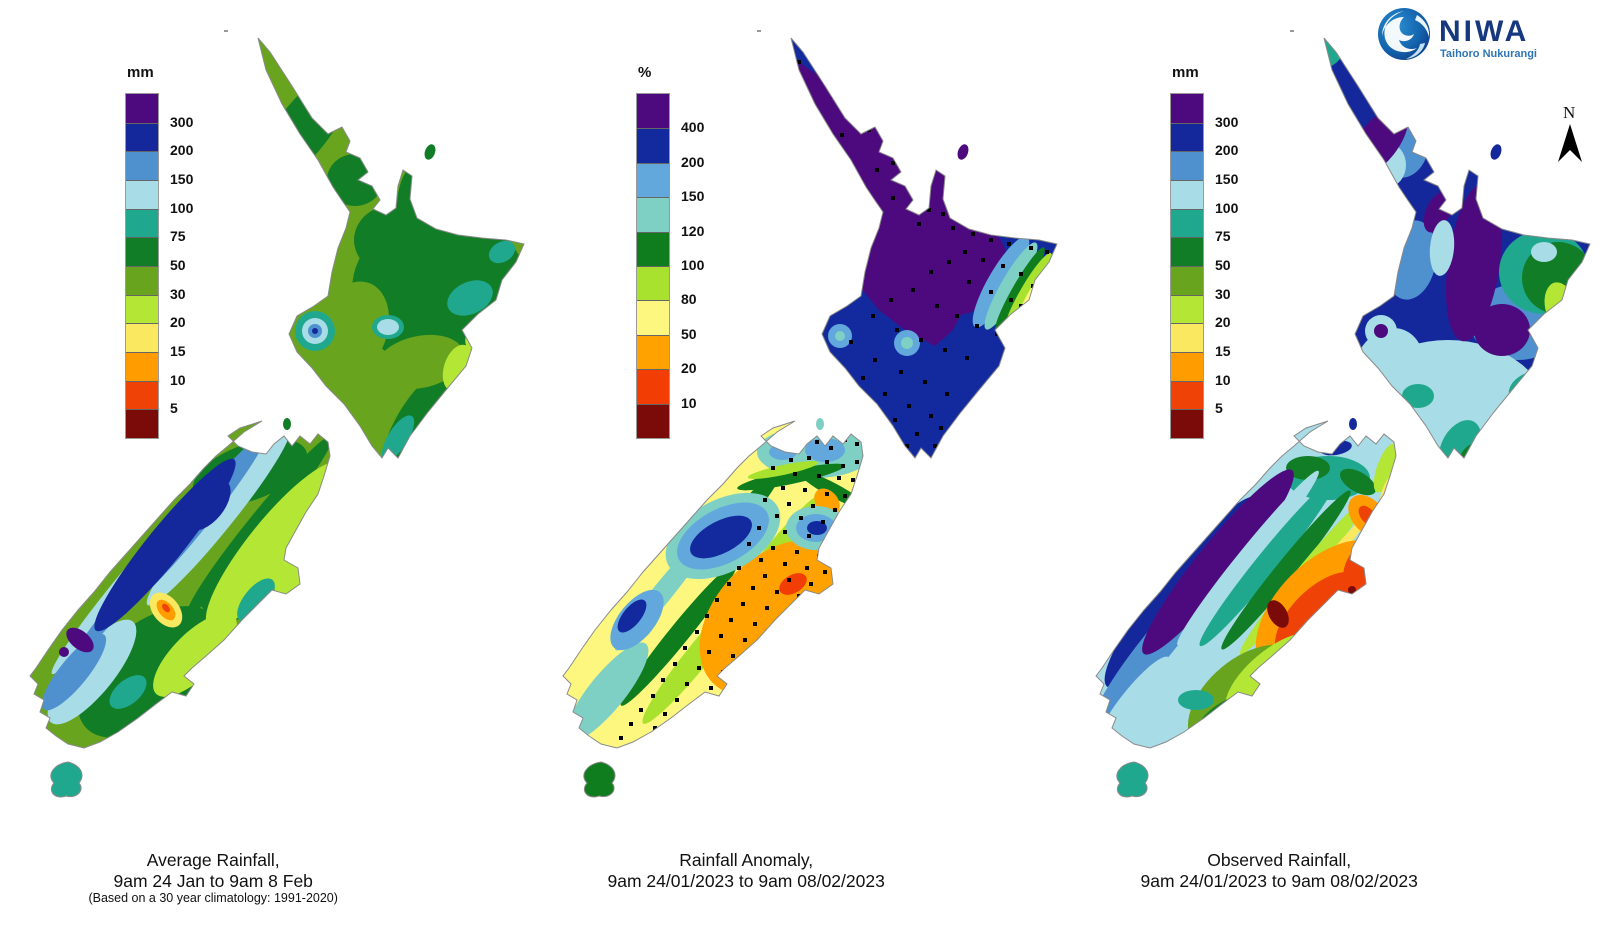 Image resolution: width=1600 pixels, height=944 pixels. What do you see at coordinates (1569, 112) in the screenshot?
I see `north-arrow-label: N` at bounding box center [1569, 112].